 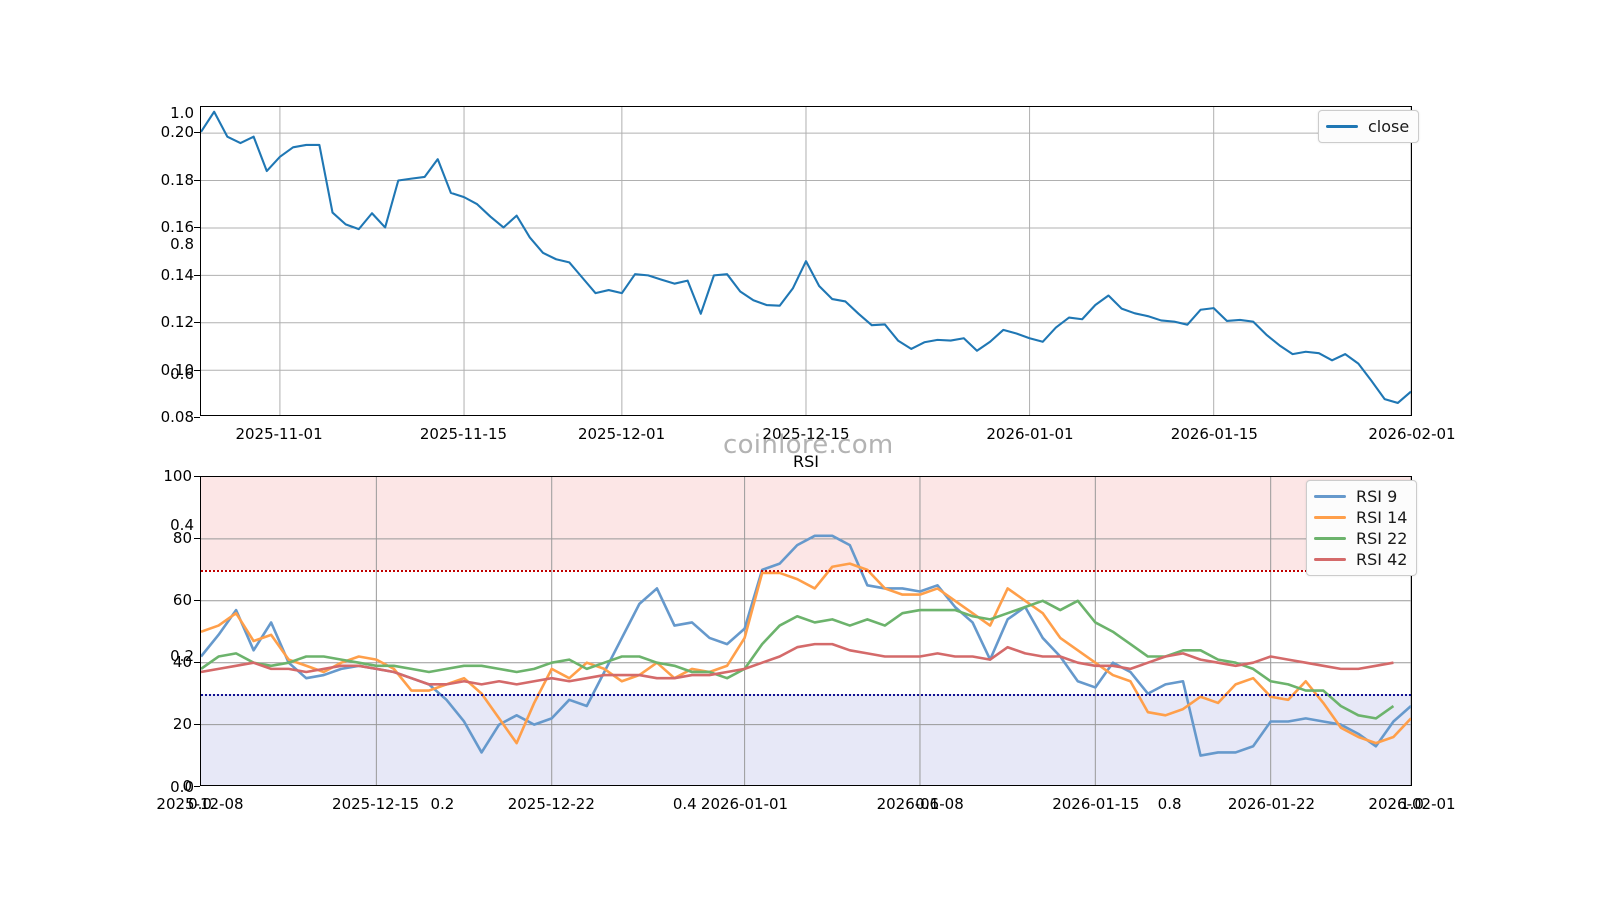 What do you see at coordinates (182, 113) in the screenshot?
I see `price-overlay-y-tick-label: 1.0` at bounding box center [182, 113].